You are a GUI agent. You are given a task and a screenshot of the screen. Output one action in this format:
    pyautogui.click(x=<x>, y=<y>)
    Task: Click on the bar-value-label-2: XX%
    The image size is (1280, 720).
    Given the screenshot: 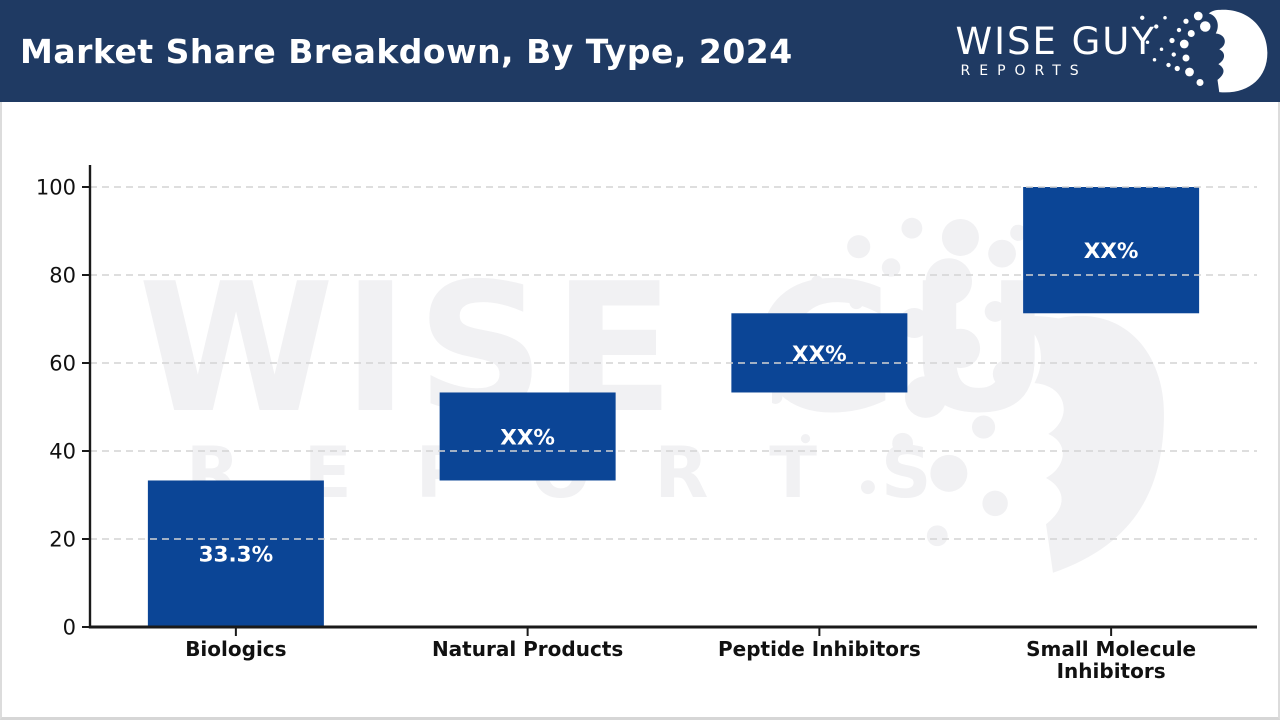 What is the action you would take?
    pyautogui.click(x=819, y=354)
    